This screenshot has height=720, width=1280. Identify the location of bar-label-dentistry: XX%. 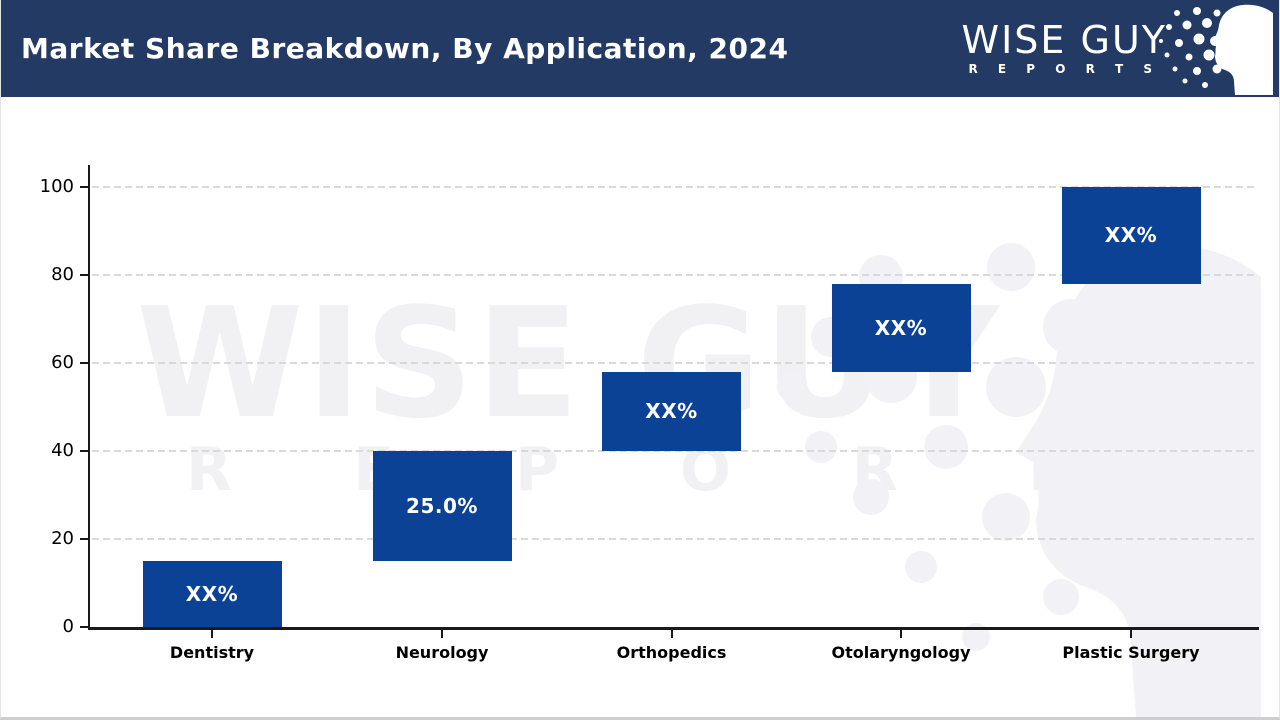
(212, 594).